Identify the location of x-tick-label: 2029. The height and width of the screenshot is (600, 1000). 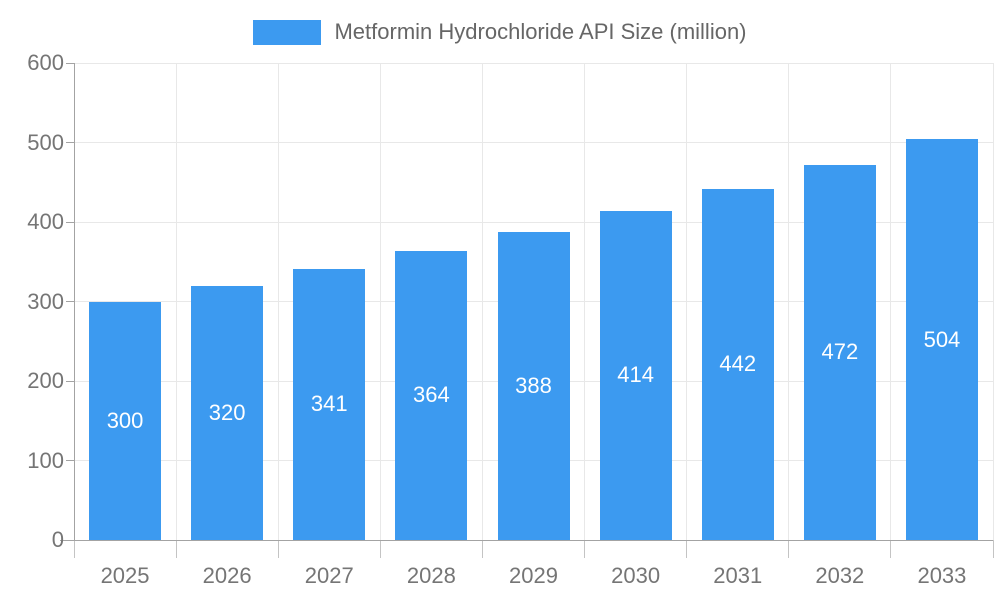
(533, 575).